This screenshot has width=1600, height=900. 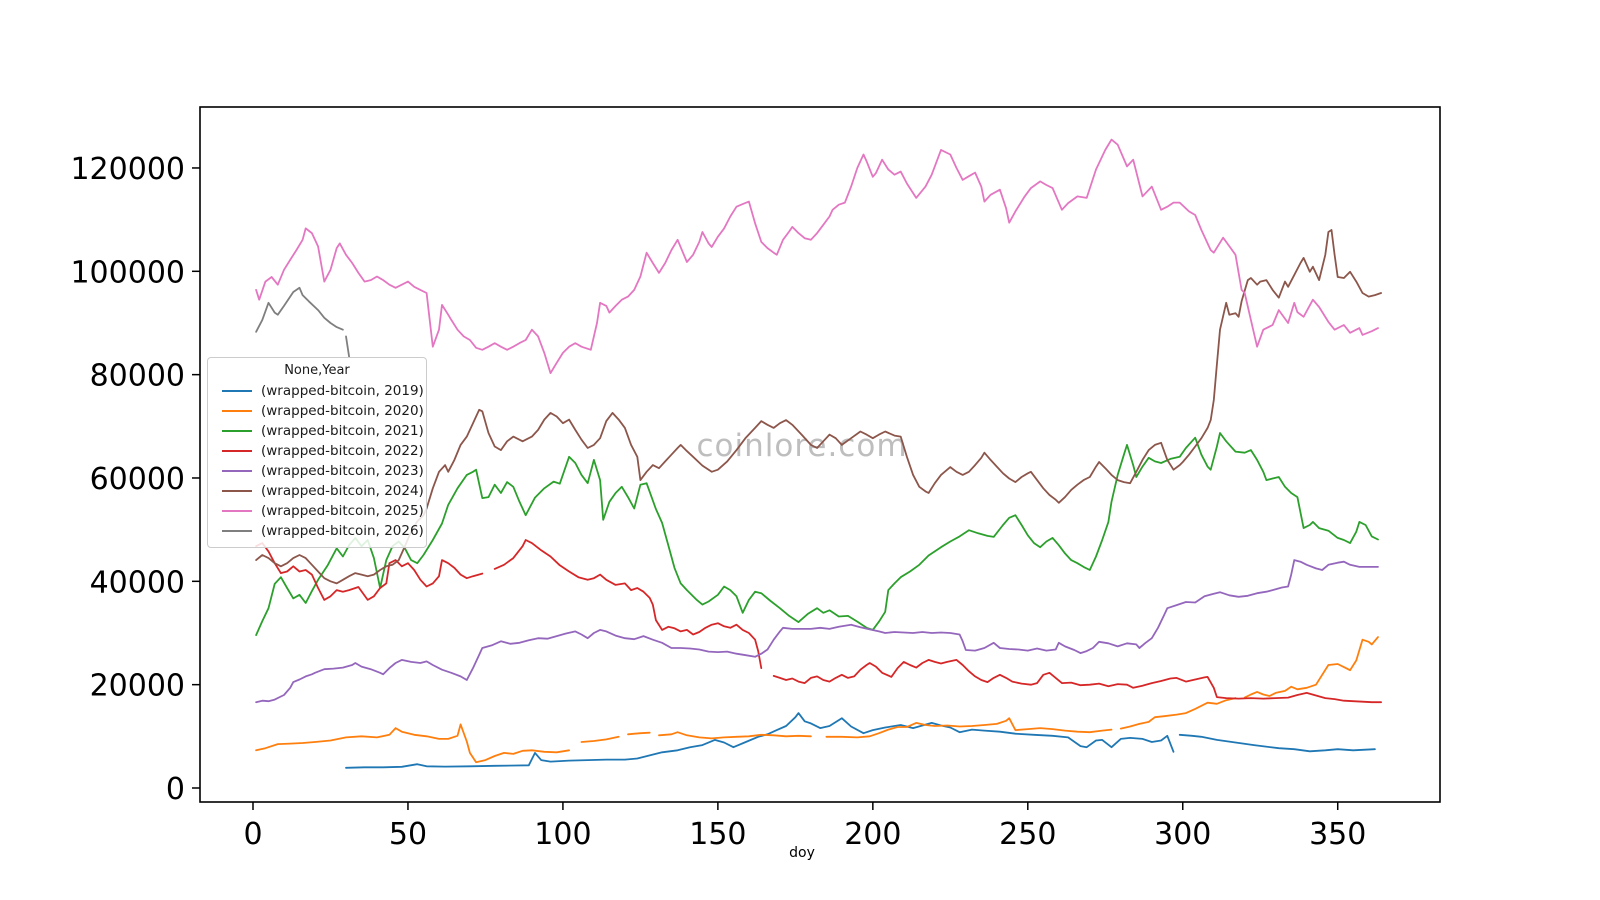 I want to click on watermark: coinlore.com, so click(x=801, y=446).